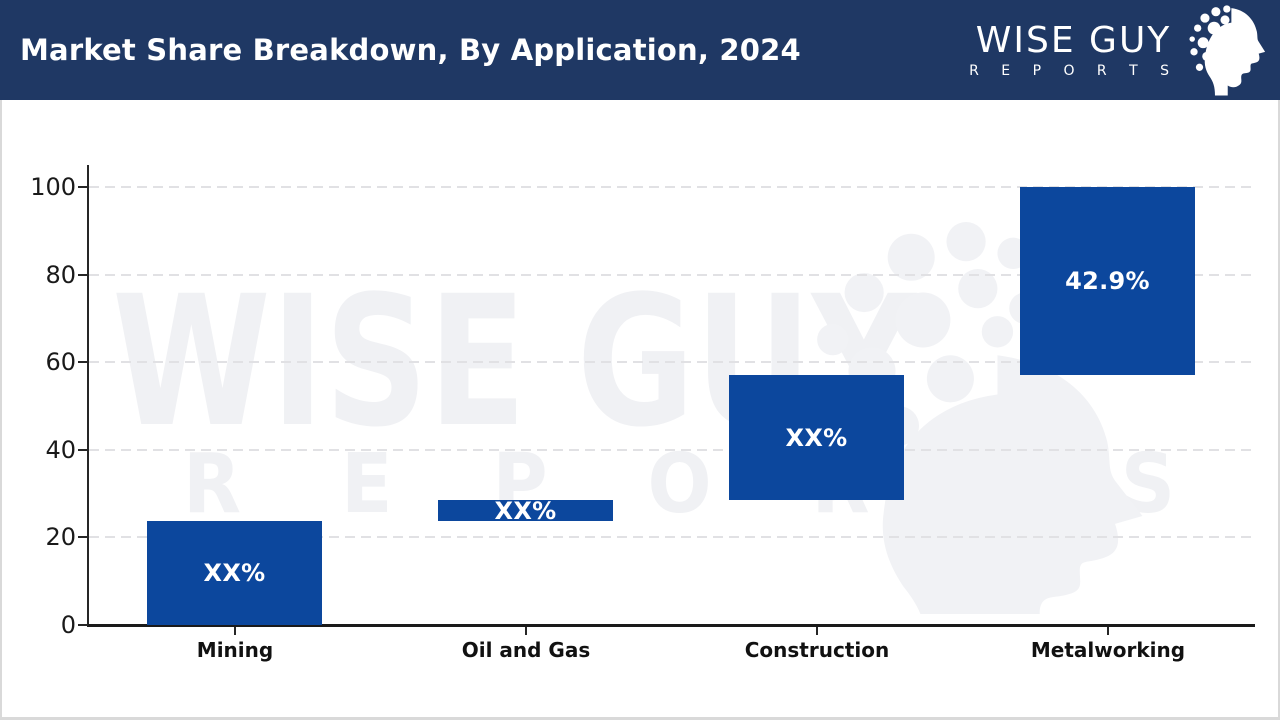 The image size is (1280, 720). What do you see at coordinates (1073, 70) in the screenshot?
I see `brand-subname: R E P O R T S` at bounding box center [1073, 70].